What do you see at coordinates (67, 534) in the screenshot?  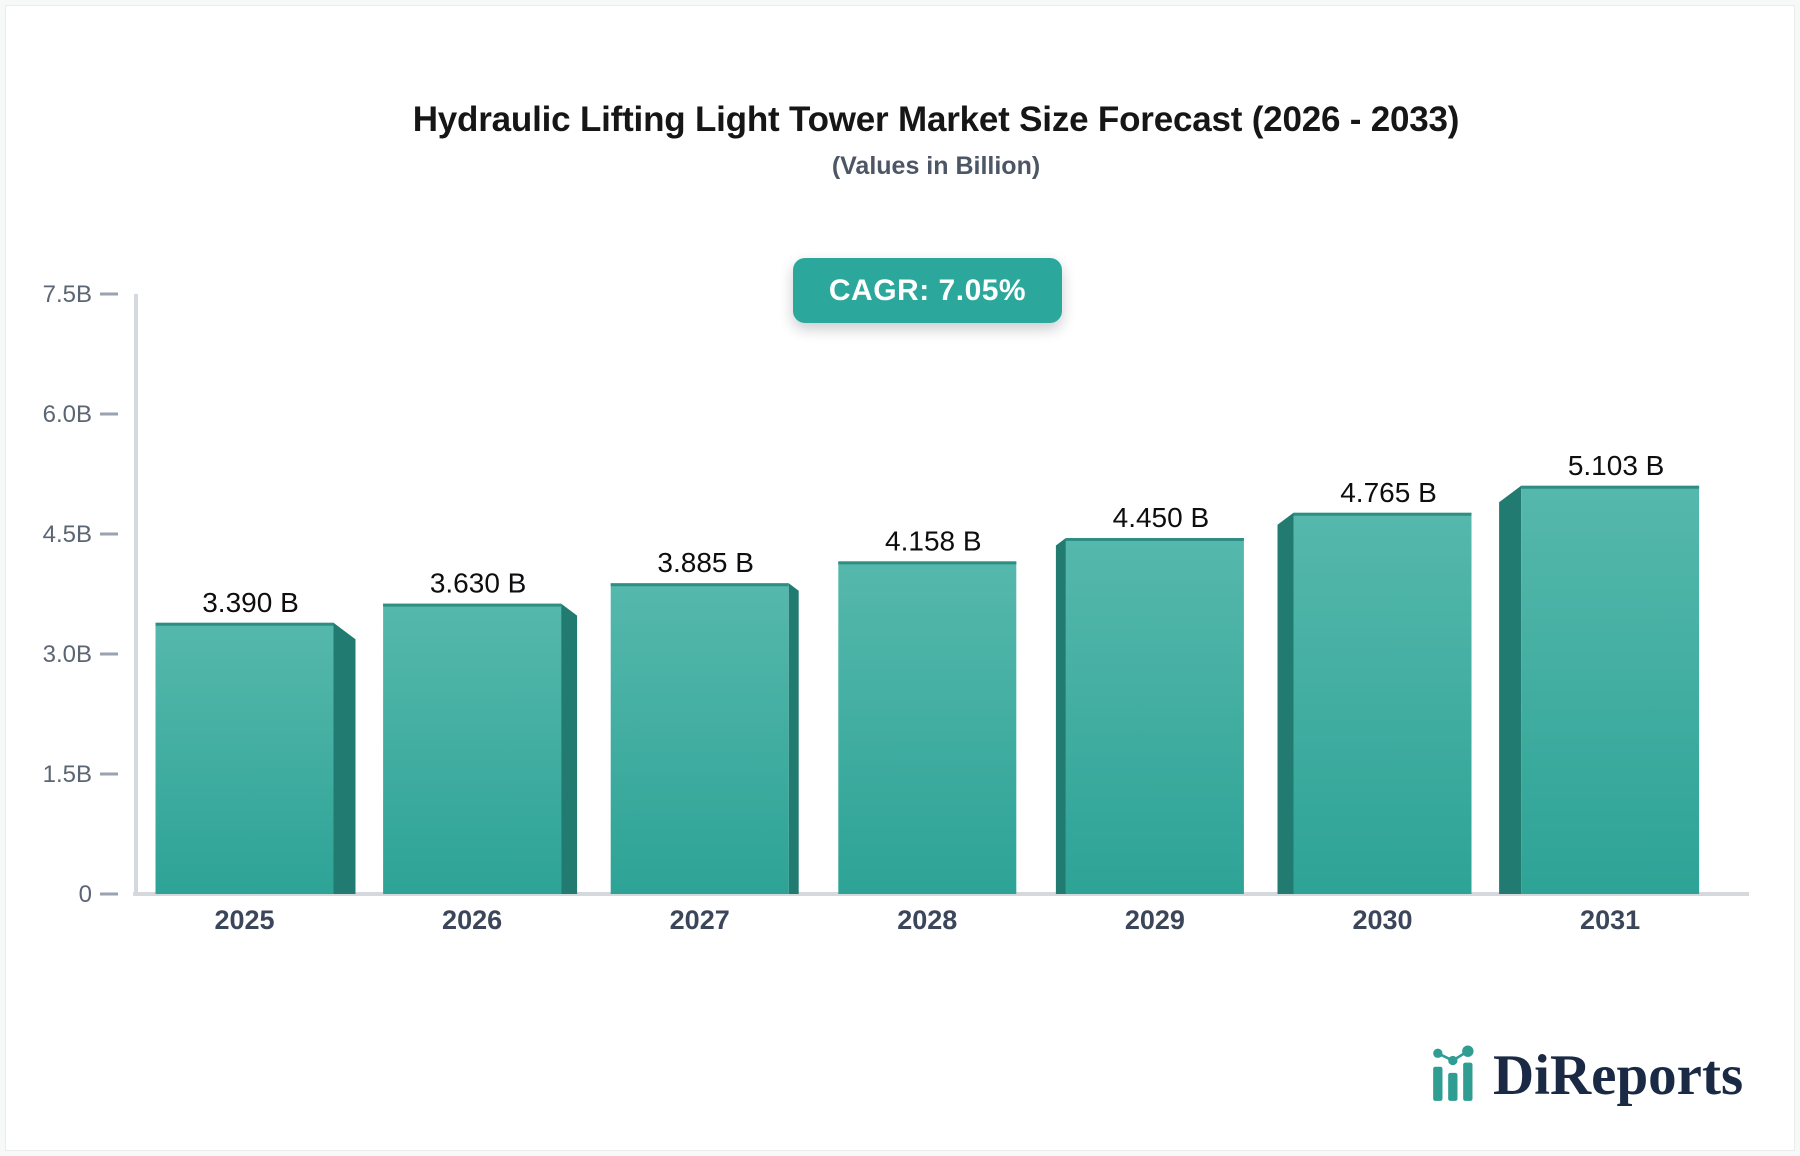 I see `y-tick-label: 4.5B` at bounding box center [67, 534].